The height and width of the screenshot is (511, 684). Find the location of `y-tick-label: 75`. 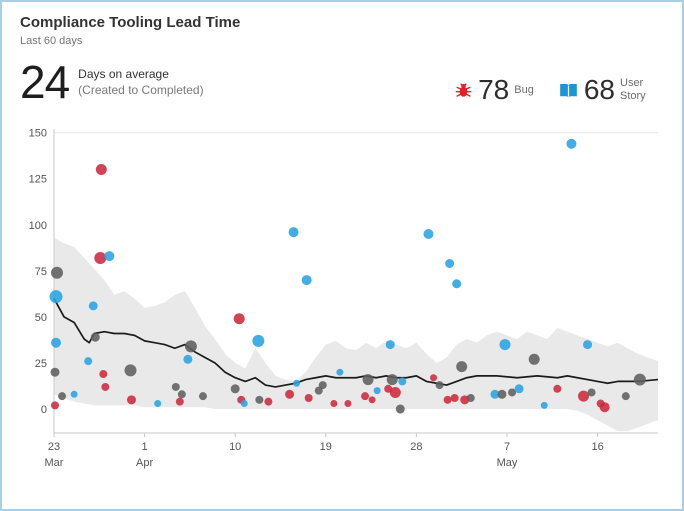

y-tick-label: 75 is located at coordinates (41, 272).